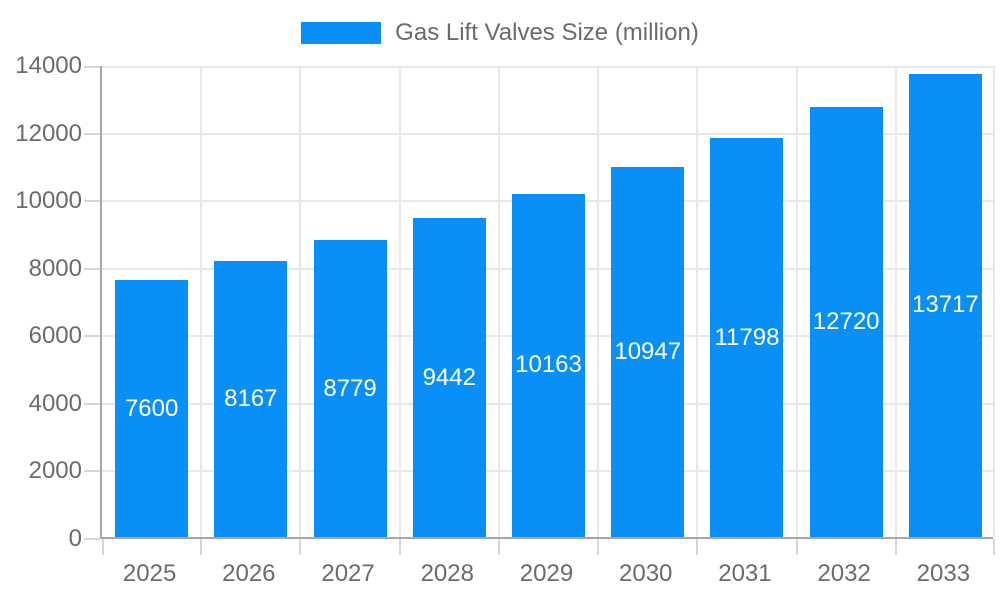 This screenshot has width=1000, height=600. What do you see at coordinates (55, 471) in the screenshot?
I see `y-axis-label: 2000` at bounding box center [55, 471].